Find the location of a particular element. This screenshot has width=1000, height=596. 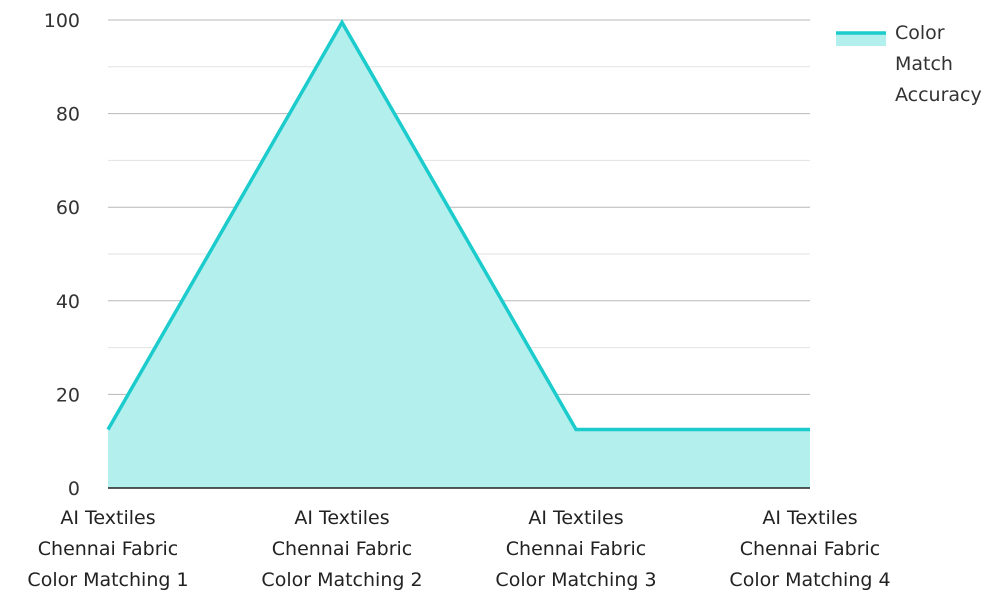

y-axis-tick-labels: 0 20 40 60 80 100 is located at coordinates (62, 255).